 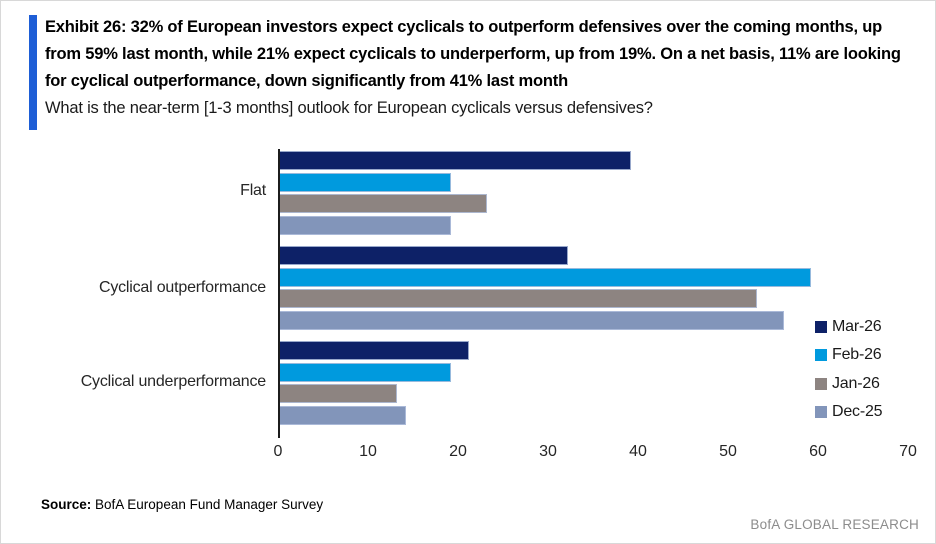 What do you see at coordinates (66, 504) in the screenshot?
I see `source-label: Source:` at bounding box center [66, 504].